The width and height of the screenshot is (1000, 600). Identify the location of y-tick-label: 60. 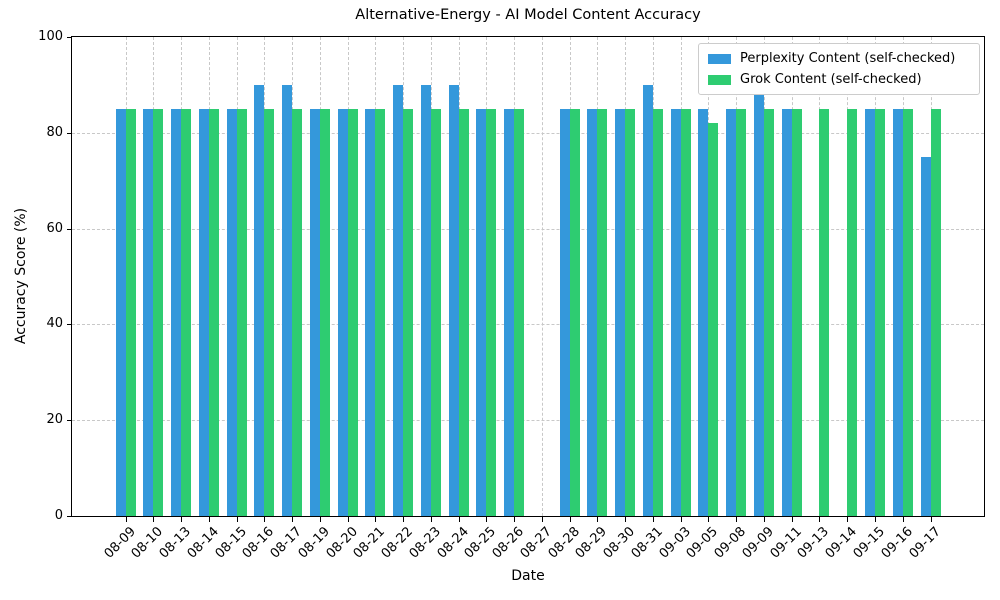
(54, 228).